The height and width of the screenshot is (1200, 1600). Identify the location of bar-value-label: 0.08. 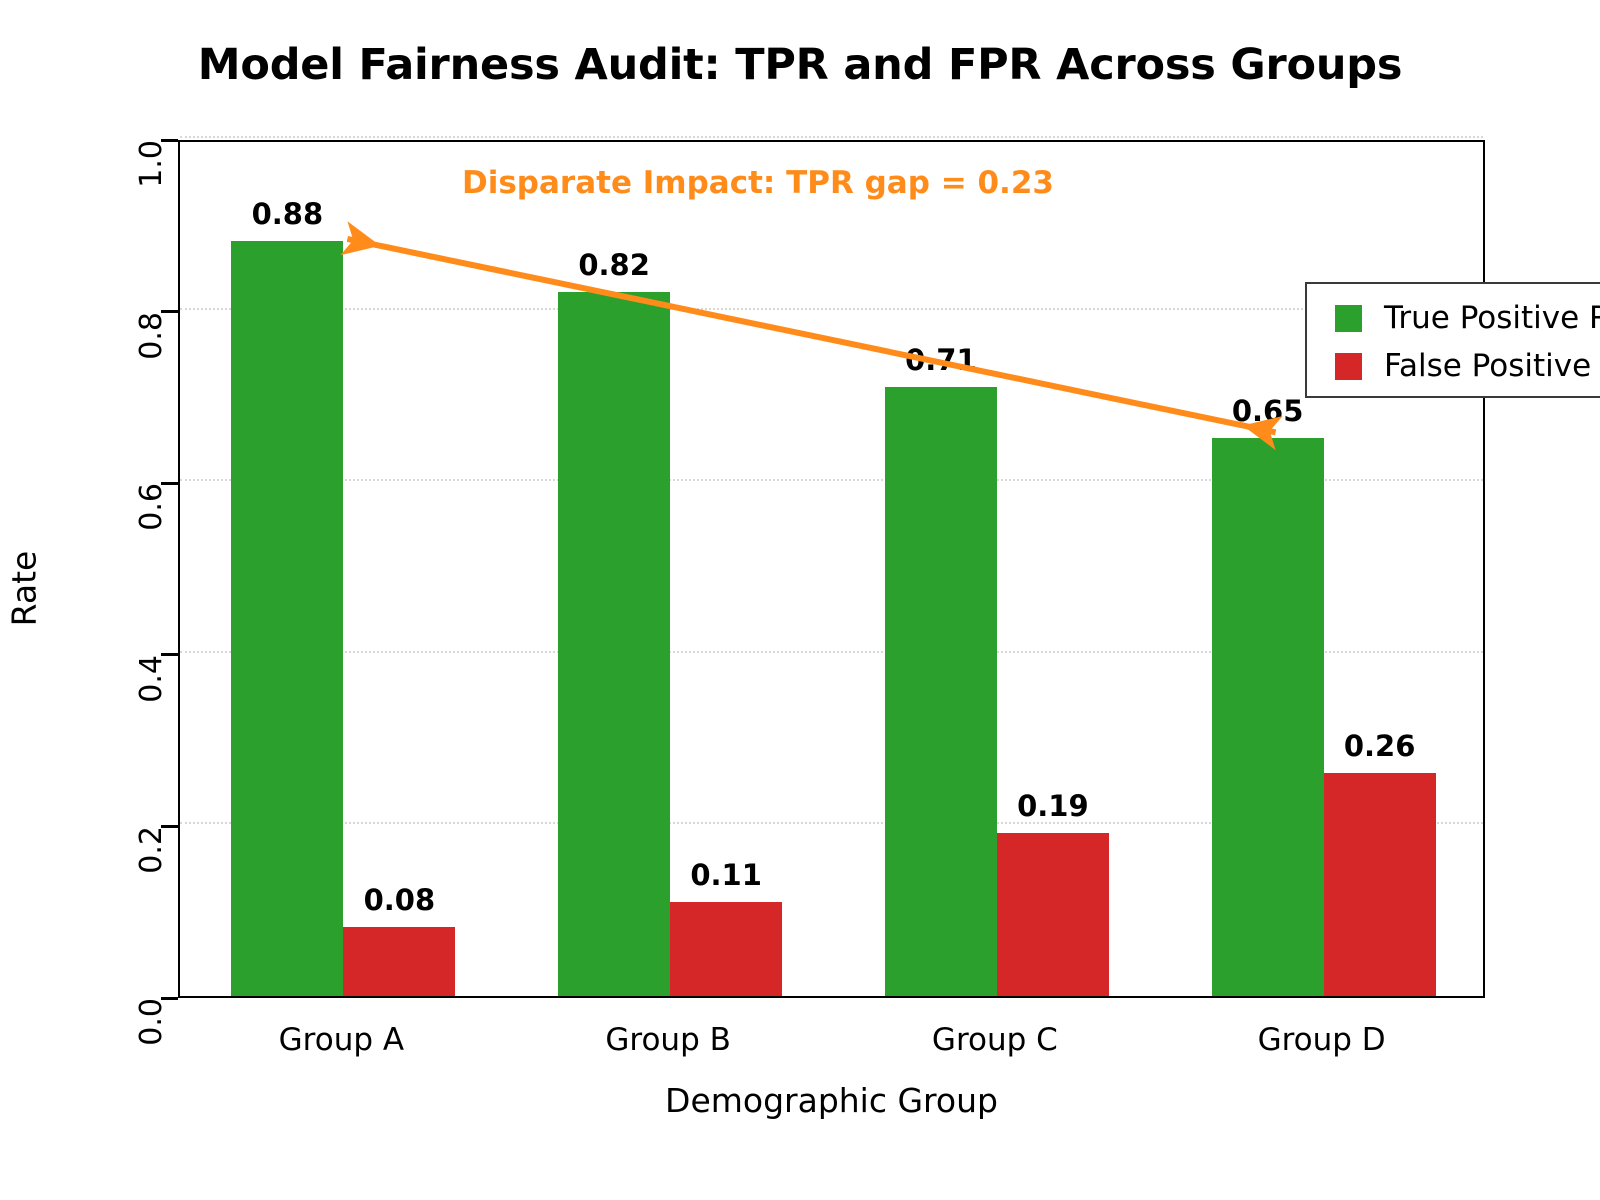
(399, 900).